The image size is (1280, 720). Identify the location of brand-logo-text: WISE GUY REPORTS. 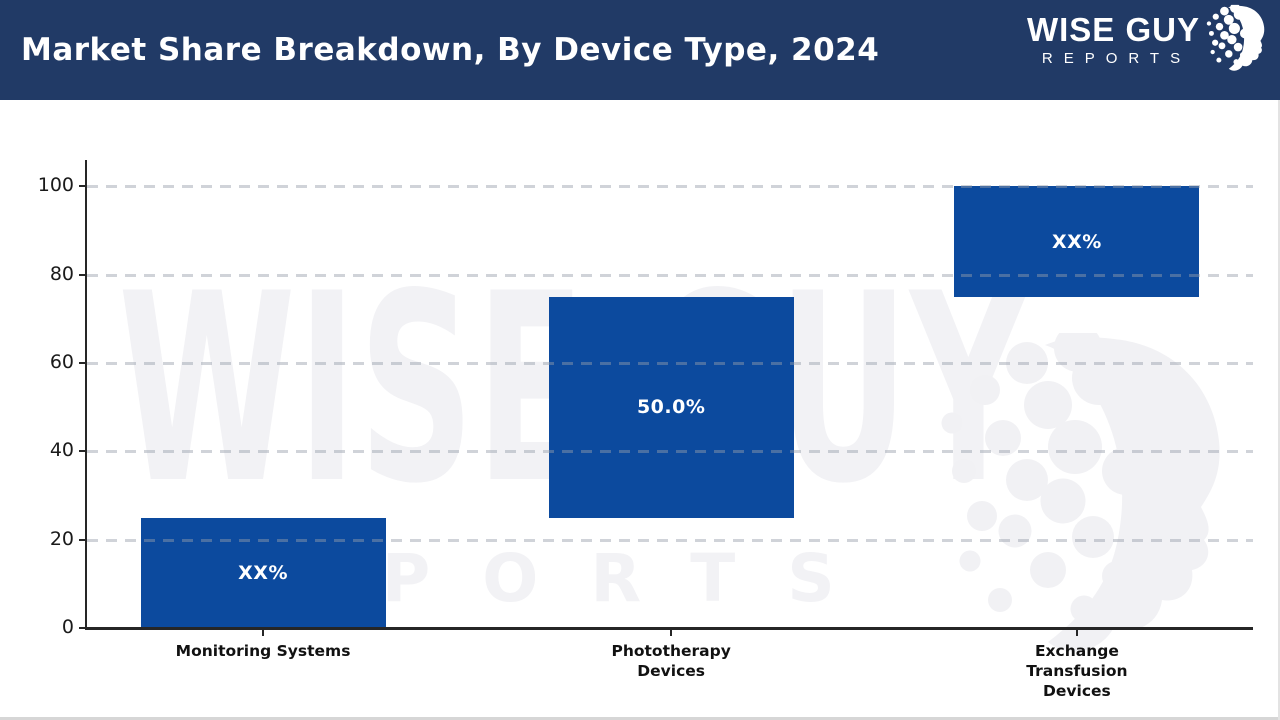
(1113, 39).